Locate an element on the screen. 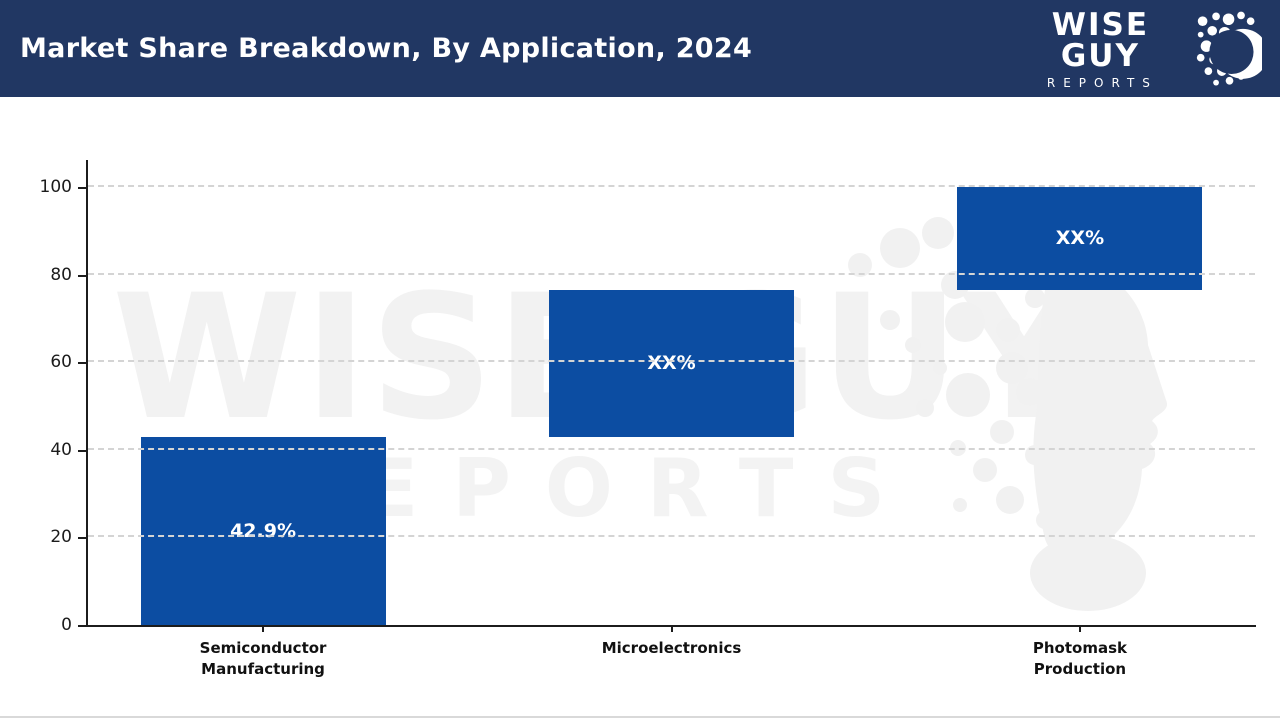 Image resolution: width=1280 pixels, height=720 pixels. bar-photomask-production: XX% is located at coordinates (1080, 238).